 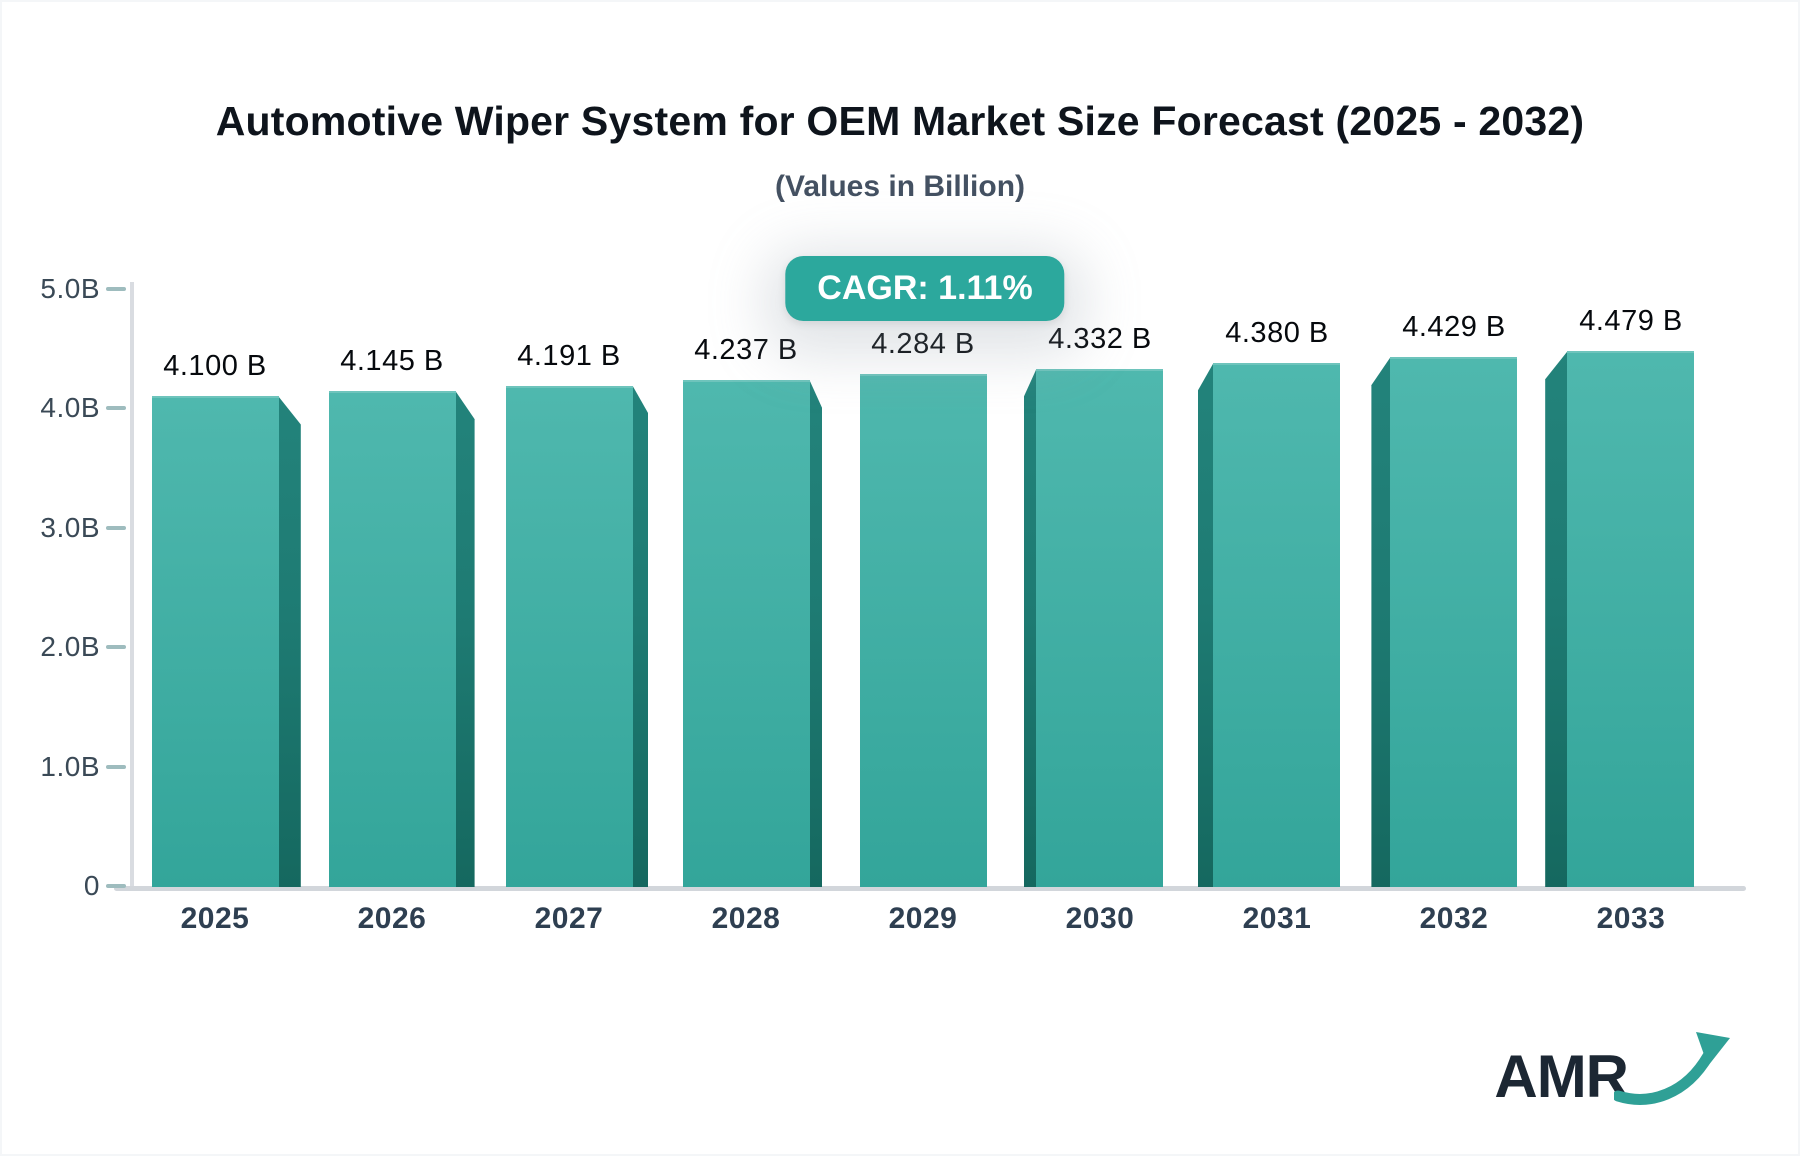 I want to click on x-tick-label-2026: 2026, so click(x=392, y=918).